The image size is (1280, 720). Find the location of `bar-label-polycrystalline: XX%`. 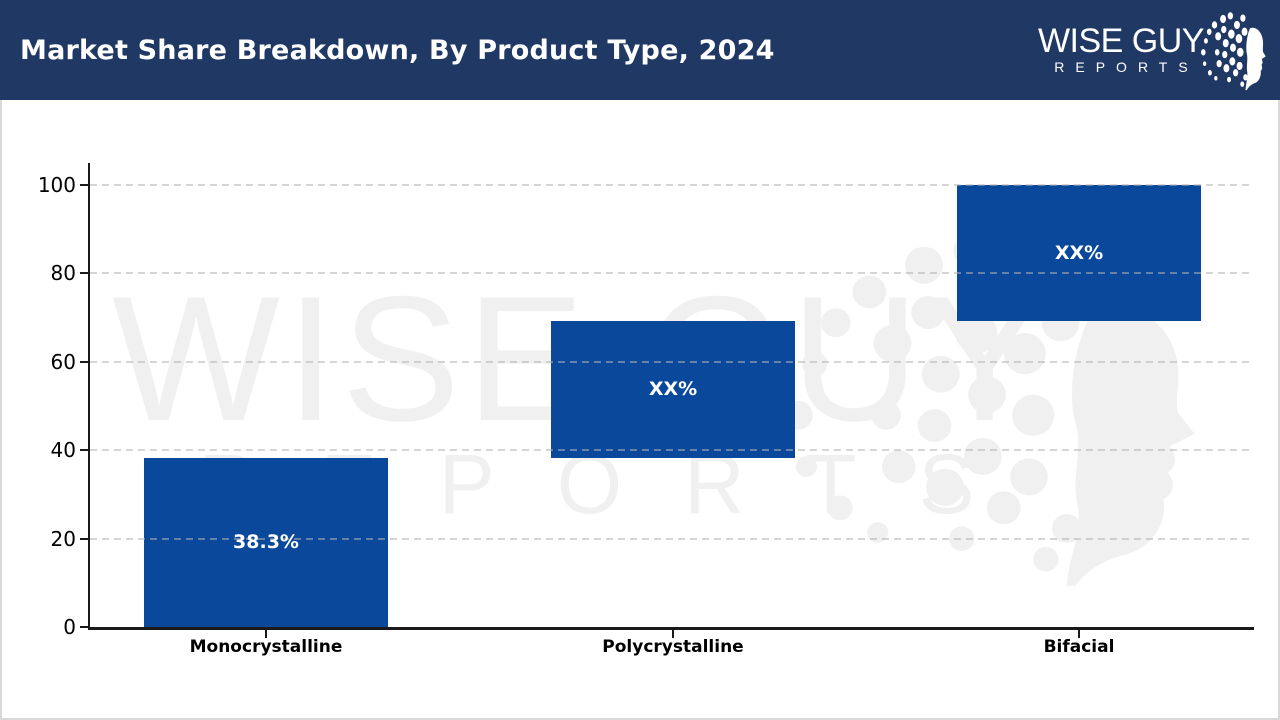

bar-label-polycrystalline: XX% is located at coordinates (673, 389).